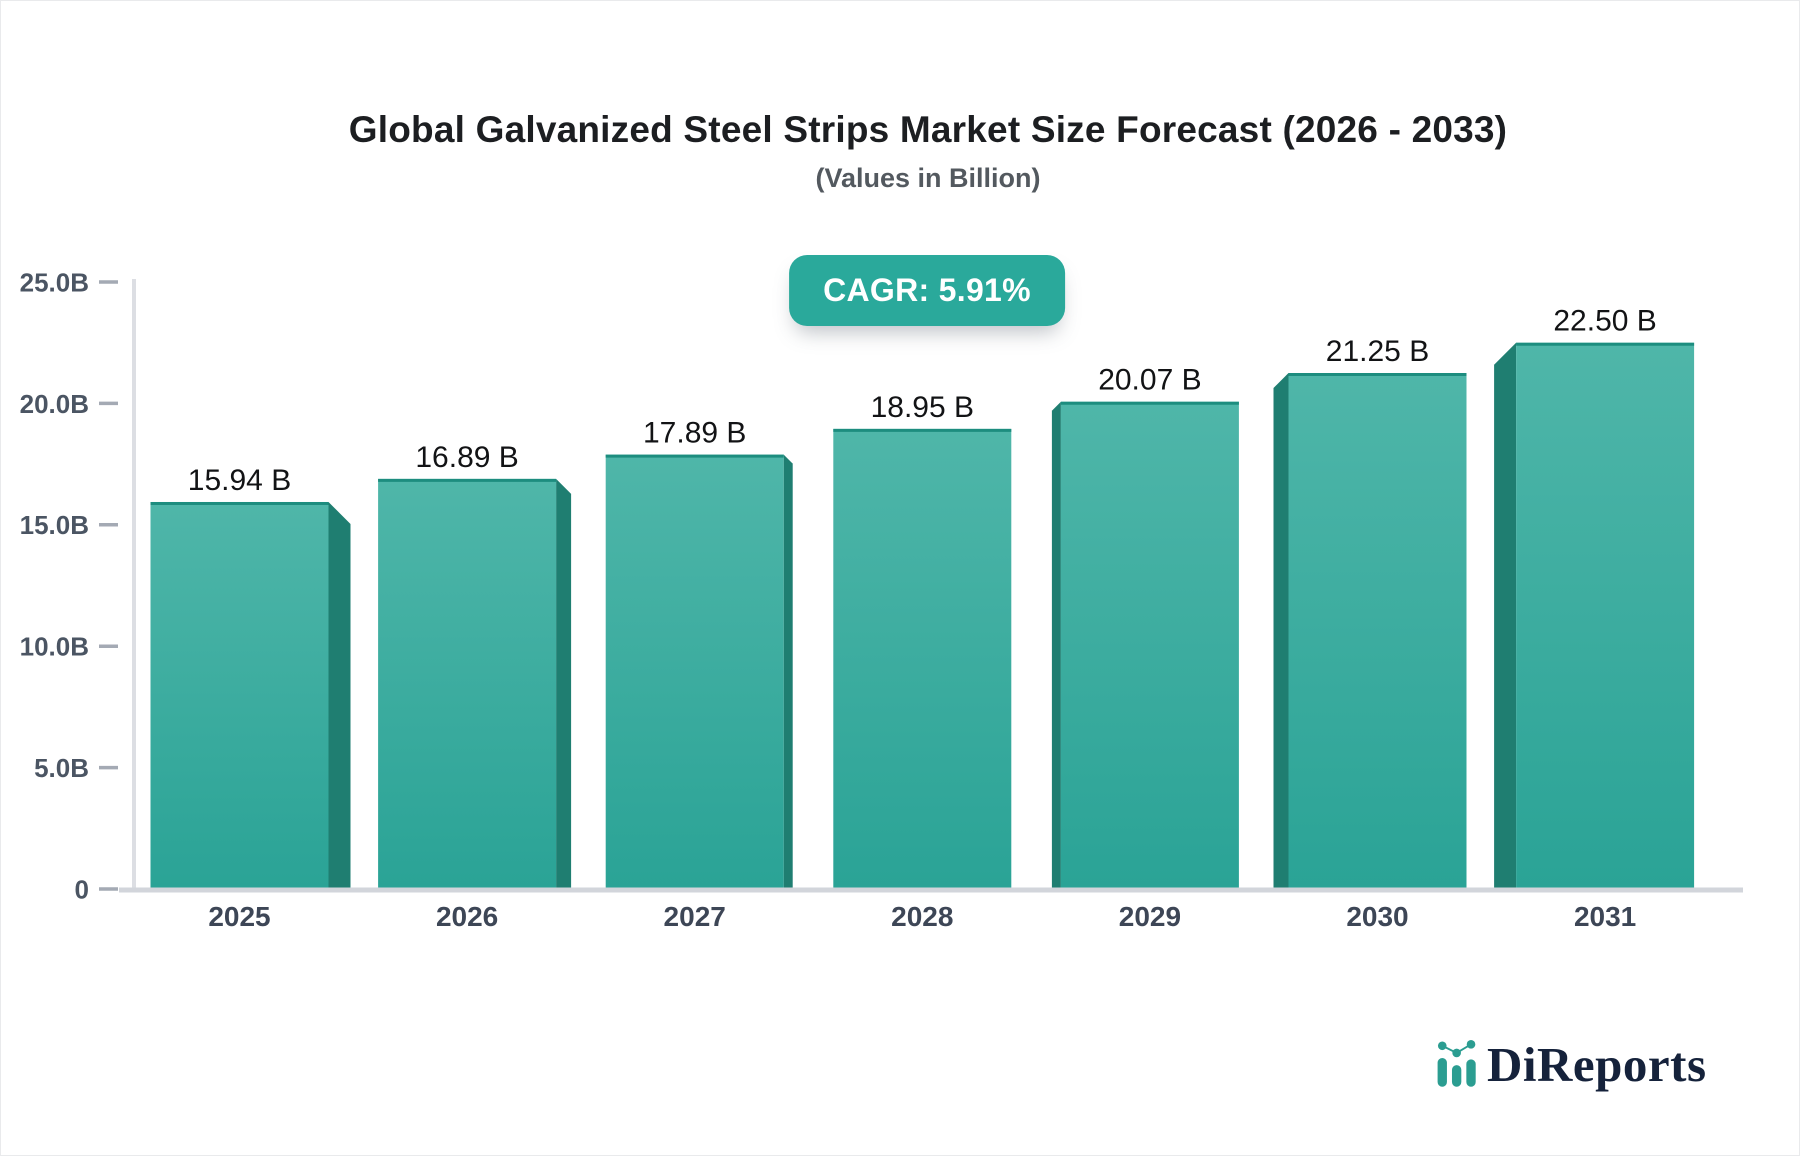  What do you see at coordinates (61, 768) in the screenshot?
I see `y-tick-label: 5.0B` at bounding box center [61, 768].